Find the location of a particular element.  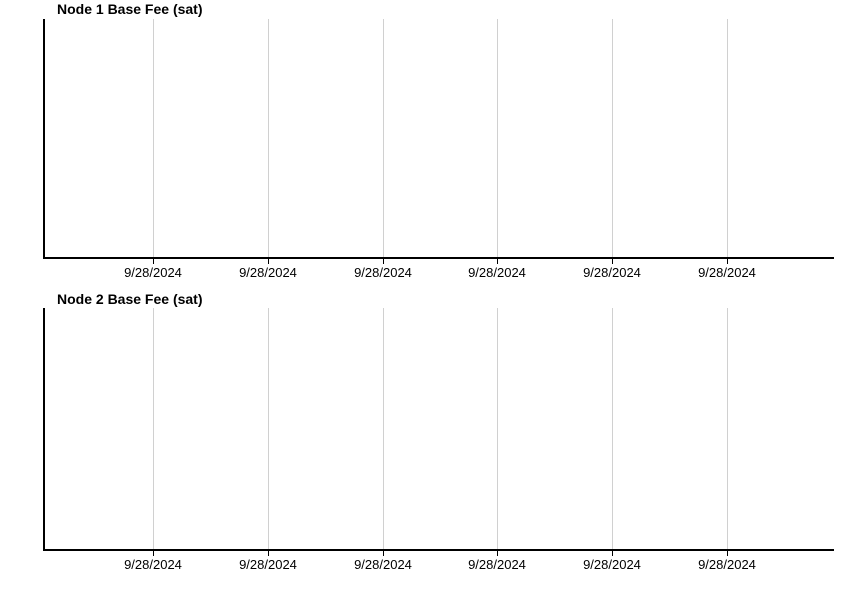

chart-title: Node 2 Base Fee (sat) is located at coordinates (130, 299).